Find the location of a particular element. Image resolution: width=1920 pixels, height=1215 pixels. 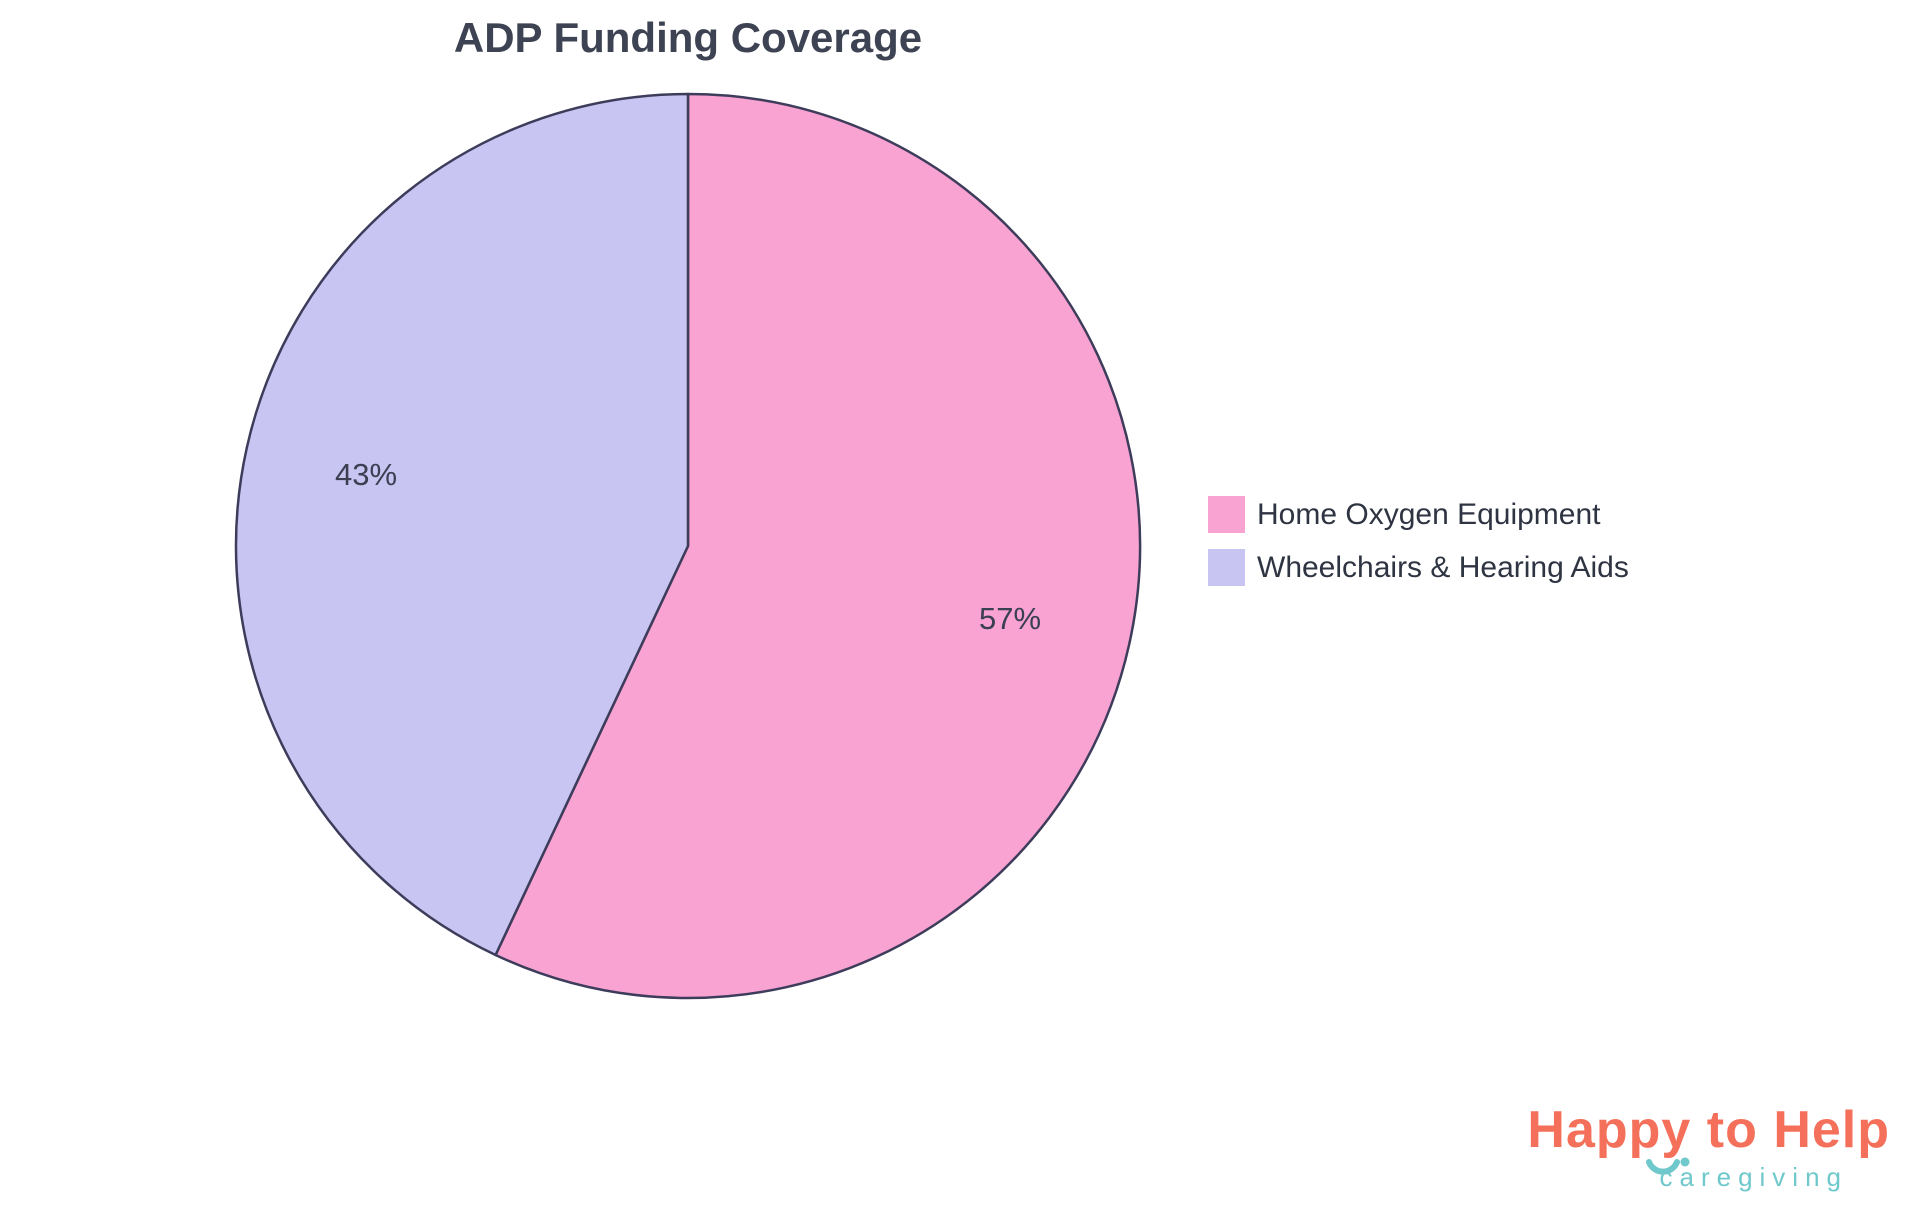

brand-logo-subtitle: caregiving is located at coordinates (1753, 1177).